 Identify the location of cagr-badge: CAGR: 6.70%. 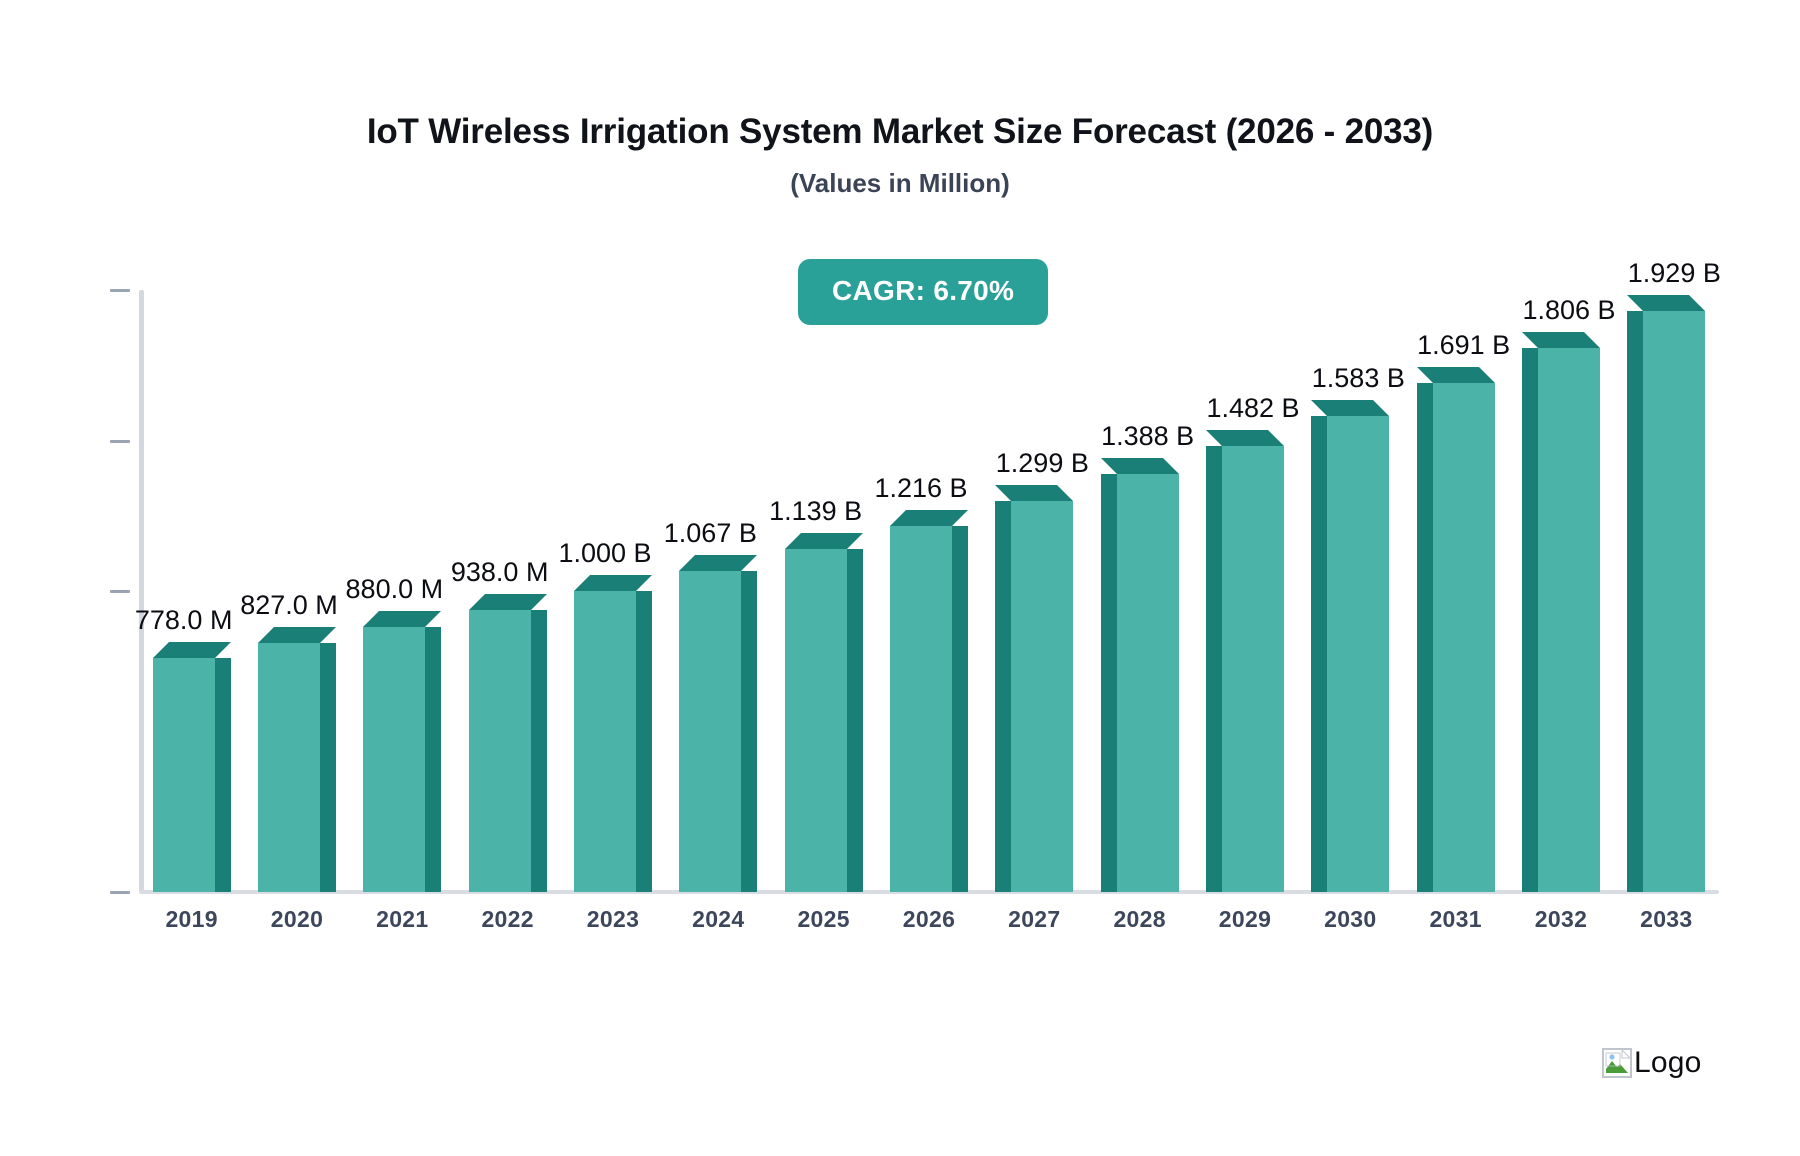
(923, 292).